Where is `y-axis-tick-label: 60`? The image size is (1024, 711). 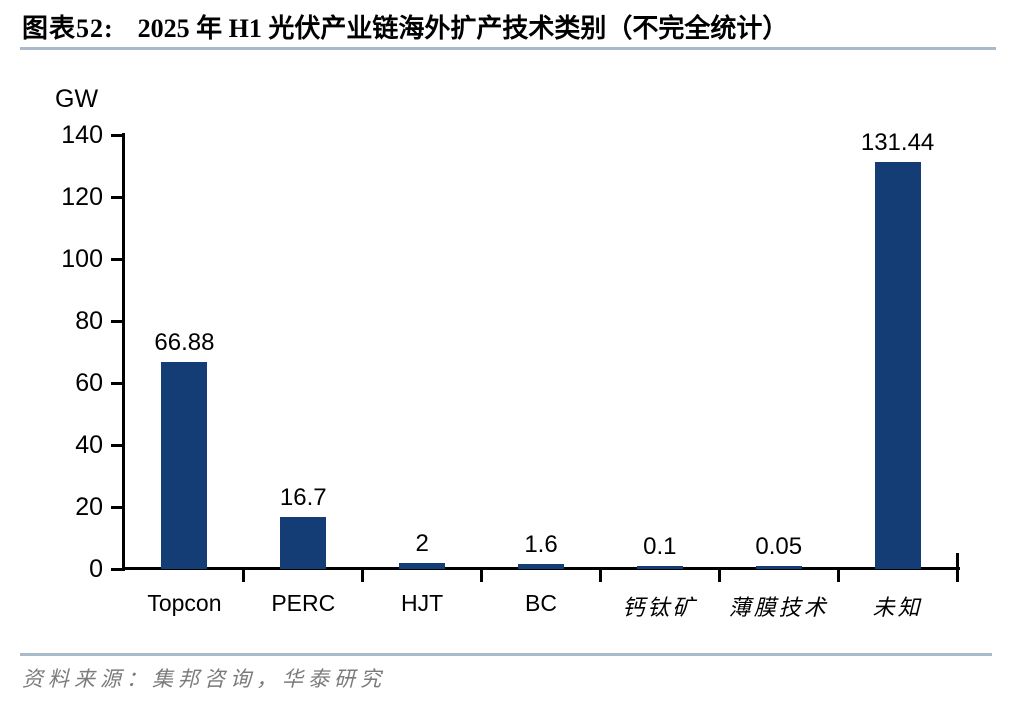 y-axis-tick-label: 60 is located at coordinates (89, 383).